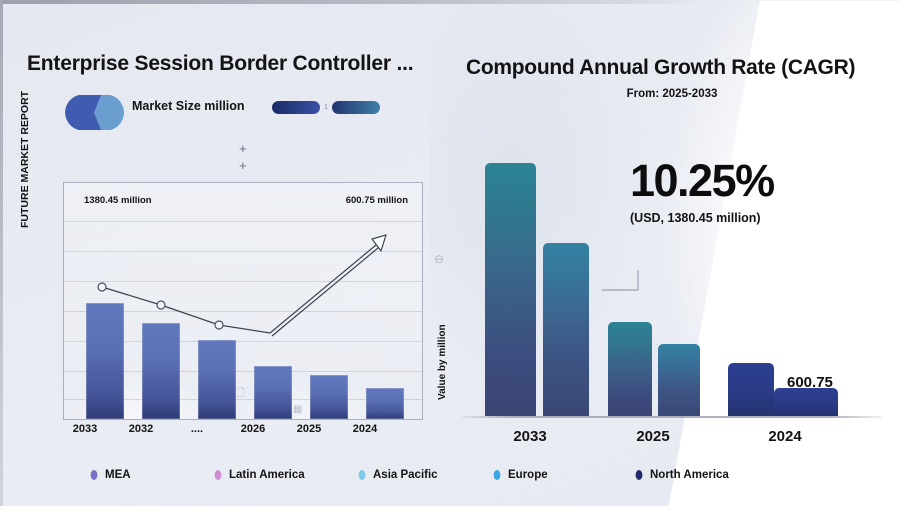 Image resolution: width=900 pixels, height=506 pixels. What do you see at coordinates (661, 67) in the screenshot?
I see `cagr-title: Compound Annual Growth Rate (CAGR)` at bounding box center [661, 67].